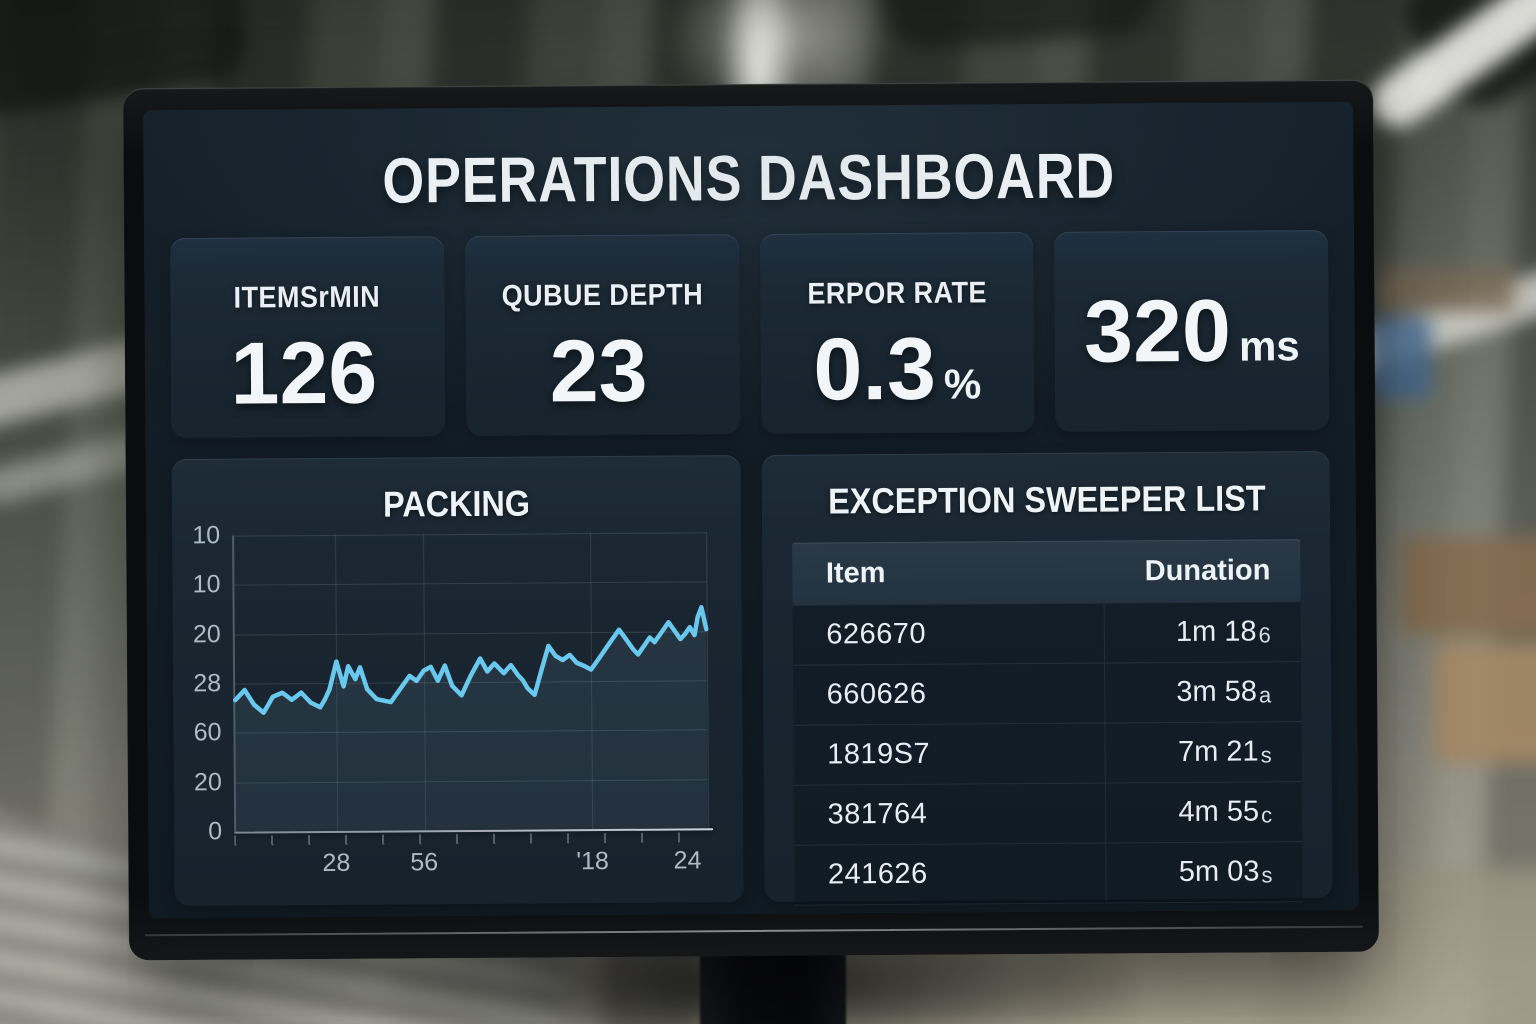 This screenshot has height=1024, width=1536. What do you see at coordinates (749, 178) in the screenshot?
I see `page-title: OPERATIONS DASHBOARD` at bounding box center [749, 178].